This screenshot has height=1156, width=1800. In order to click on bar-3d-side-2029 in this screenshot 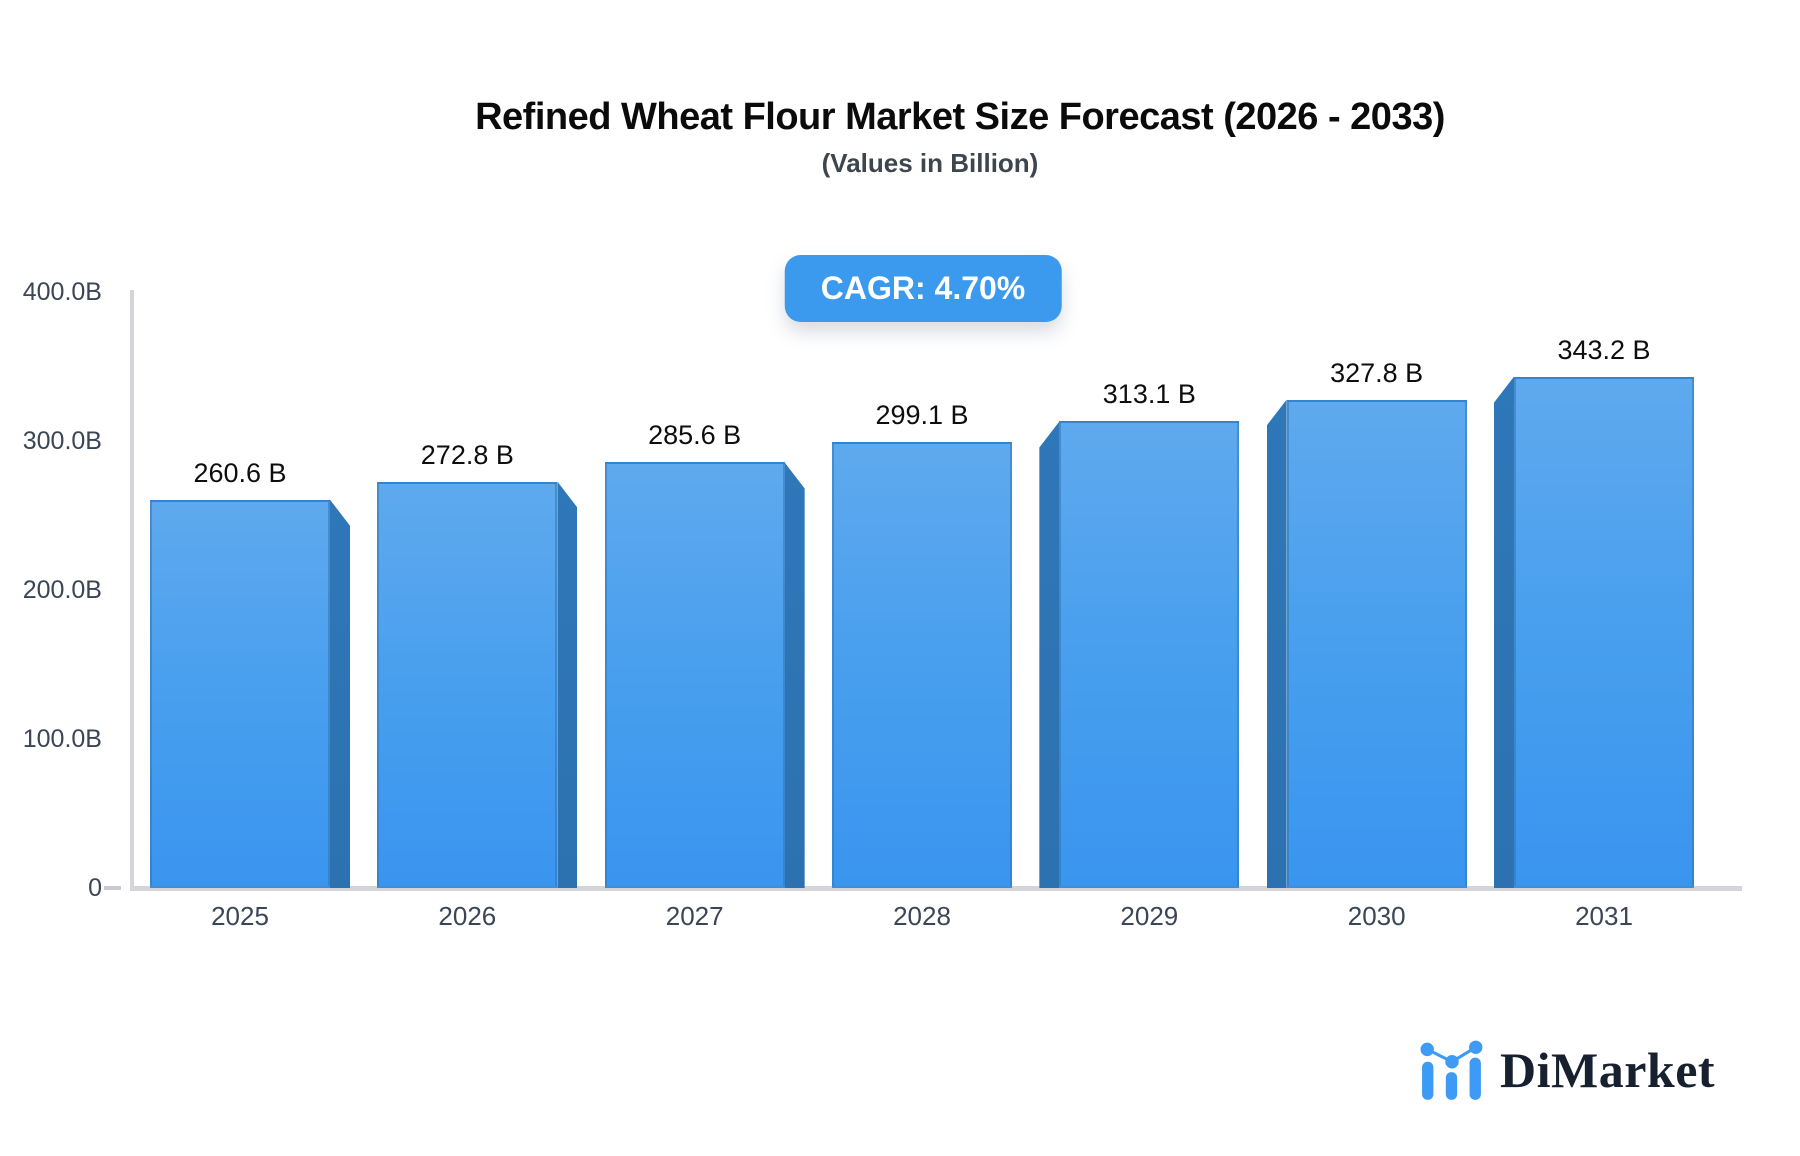, I will do `click(1049, 654)`.